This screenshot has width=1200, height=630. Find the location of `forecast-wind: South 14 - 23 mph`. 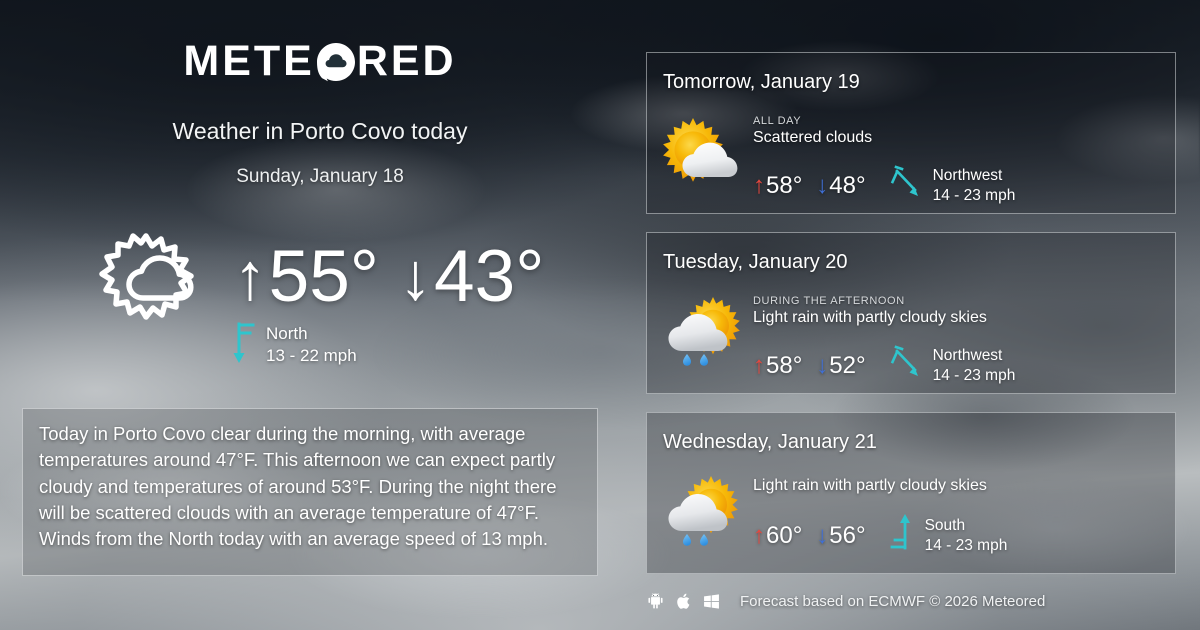

forecast-wind: South 14 - 23 mph is located at coordinates (949, 535).